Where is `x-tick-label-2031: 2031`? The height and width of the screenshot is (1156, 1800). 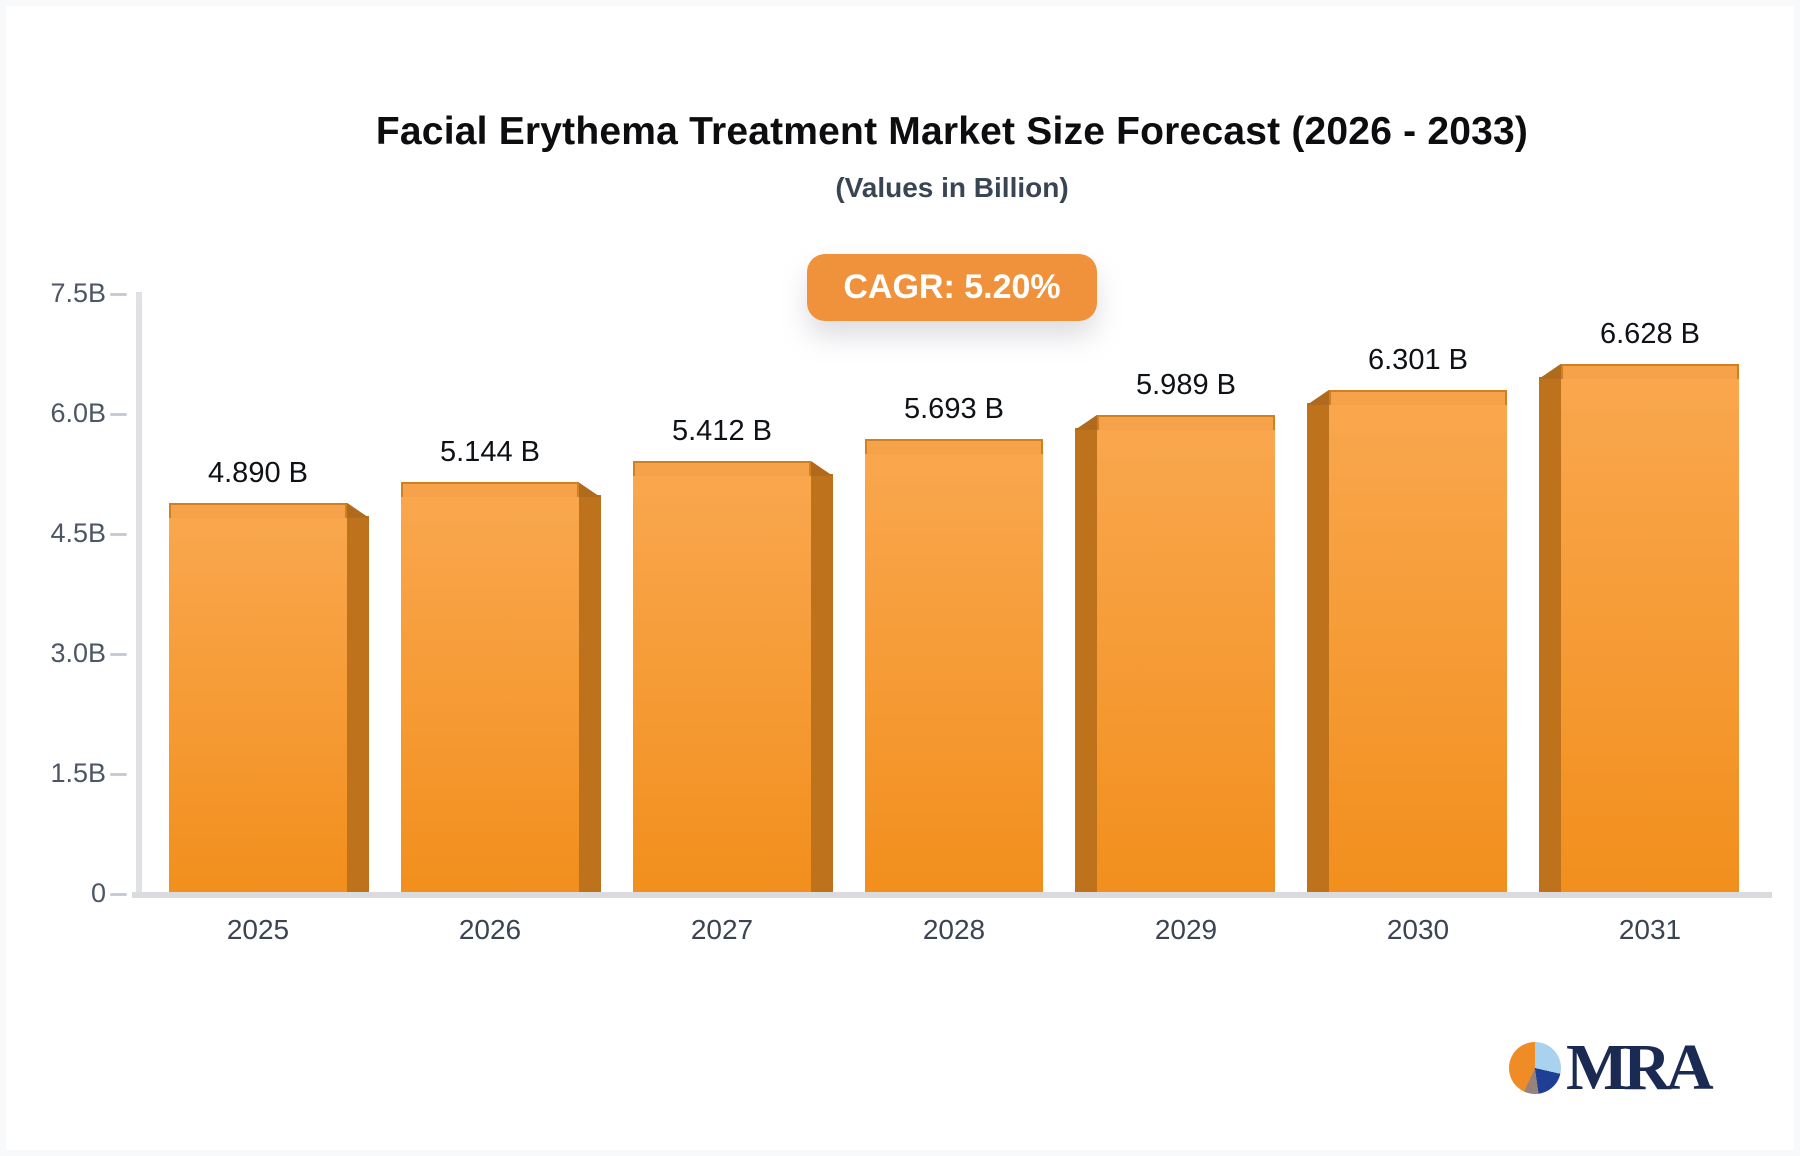
x-tick-label-2031: 2031 is located at coordinates (1650, 929).